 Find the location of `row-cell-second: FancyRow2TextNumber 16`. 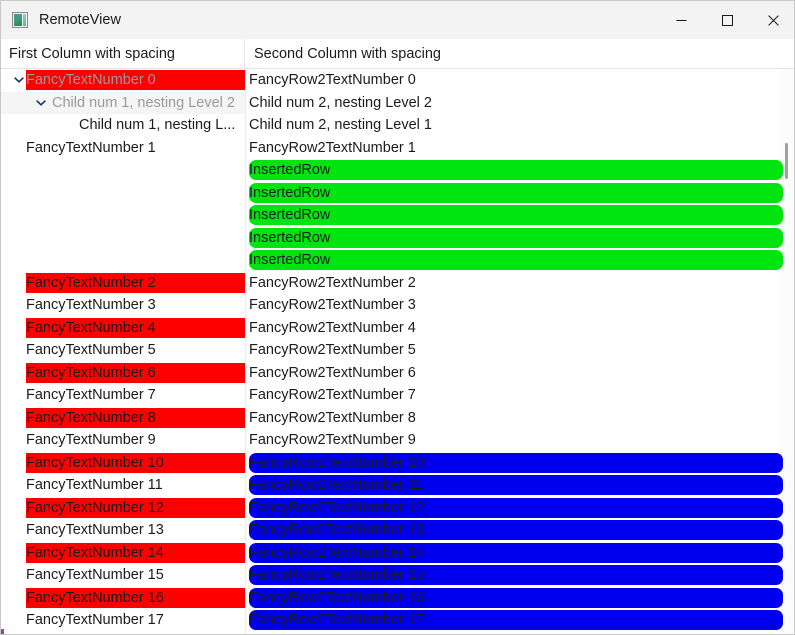

row-cell-second: FancyRow2TextNumber 16 is located at coordinates (520, 598).